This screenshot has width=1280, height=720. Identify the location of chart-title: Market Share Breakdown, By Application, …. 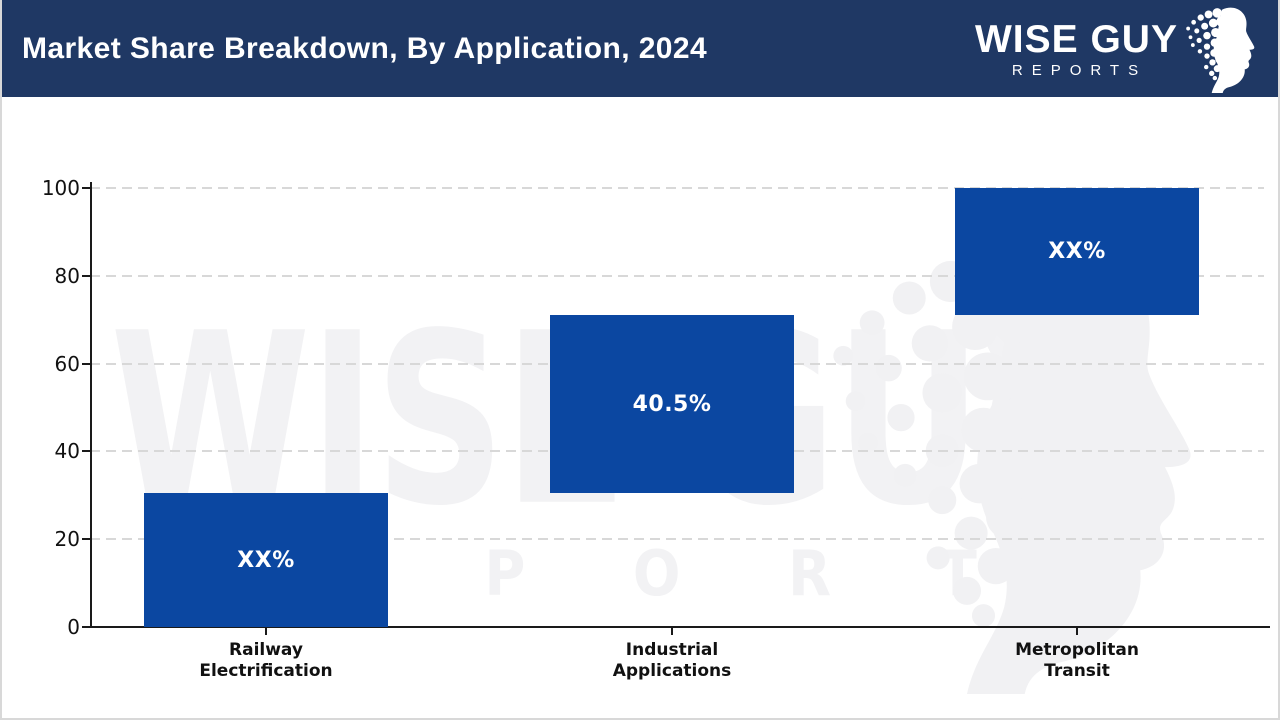
(365, 48).